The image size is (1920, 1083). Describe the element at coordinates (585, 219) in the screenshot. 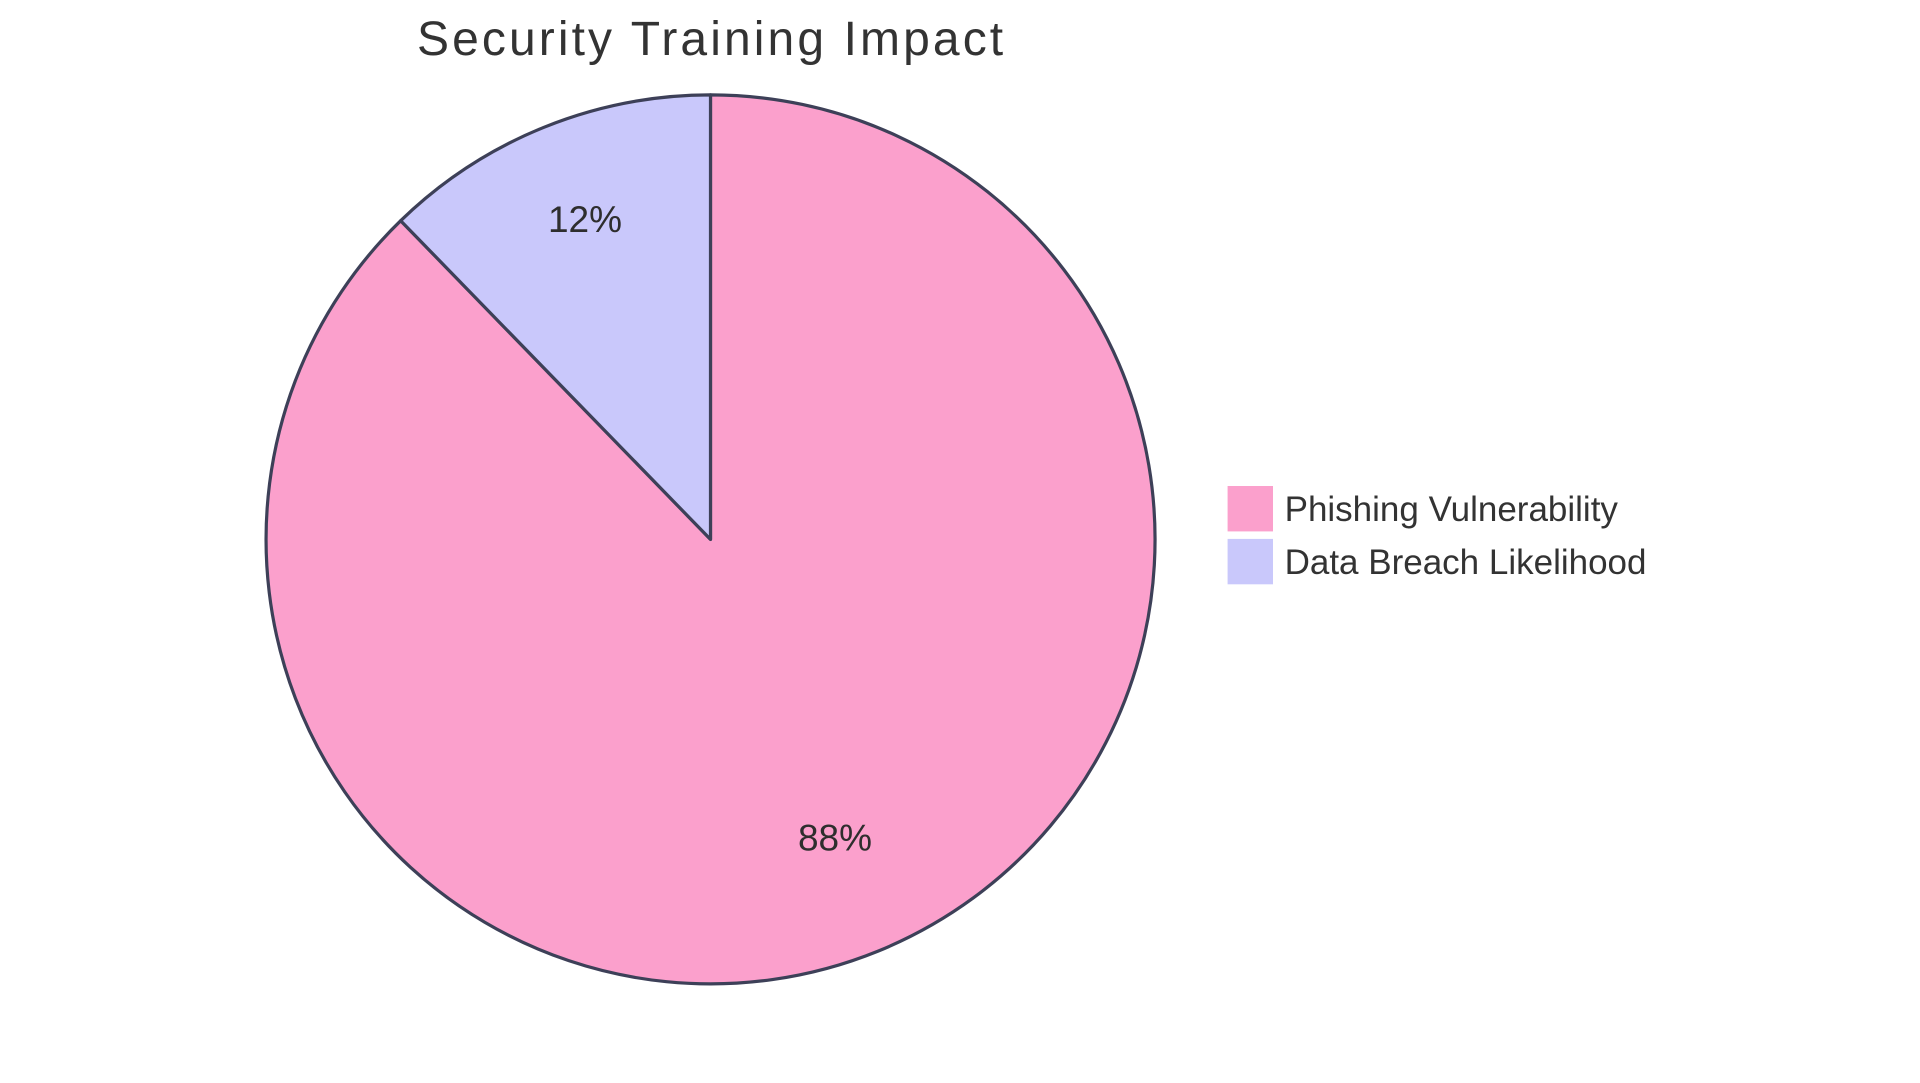

I see `svg-text: 12%` at that location.